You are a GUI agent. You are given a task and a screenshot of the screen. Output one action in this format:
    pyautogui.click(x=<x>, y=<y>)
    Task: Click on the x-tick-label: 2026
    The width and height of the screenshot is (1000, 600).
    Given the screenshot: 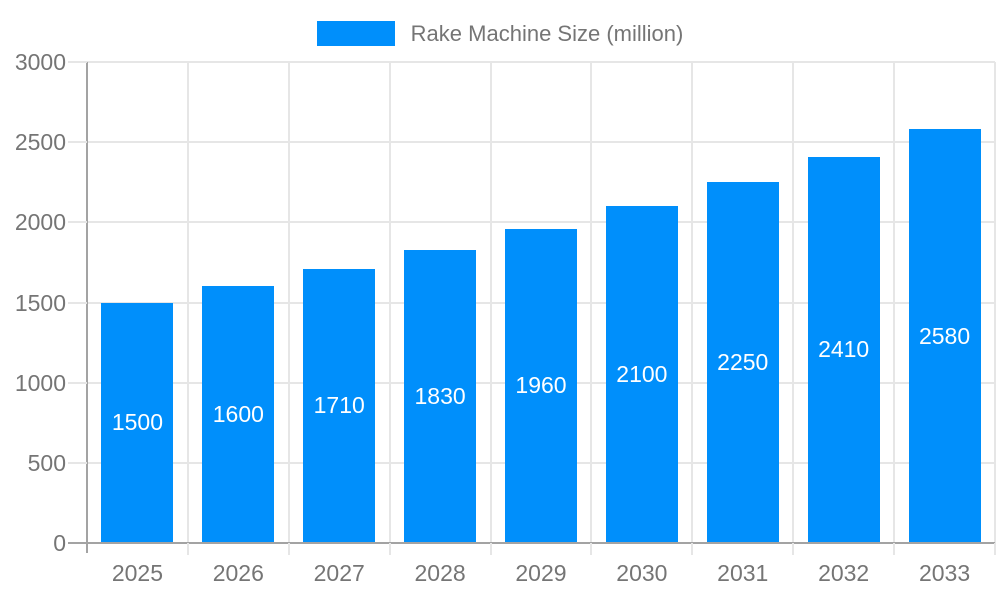 What is the action you would take?
    pyautogui.click(x=238, y=573)
    